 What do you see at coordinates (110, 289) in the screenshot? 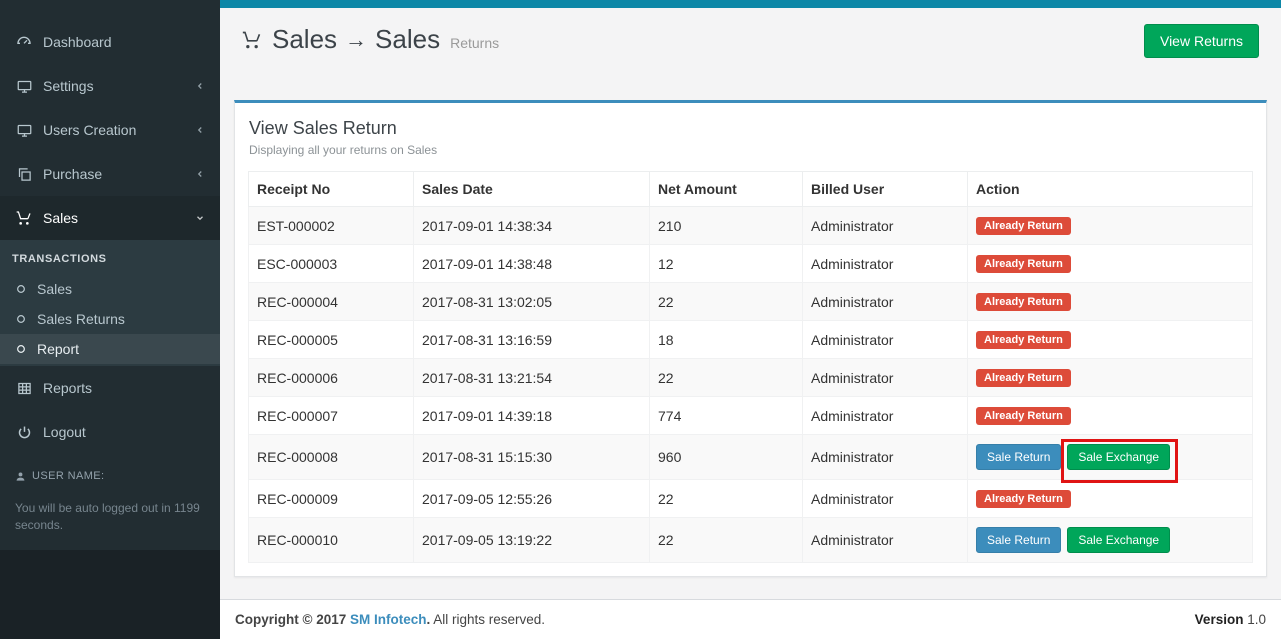
I see `sidebar-subitem-sales: Sales` at bounding box center [110, 289].